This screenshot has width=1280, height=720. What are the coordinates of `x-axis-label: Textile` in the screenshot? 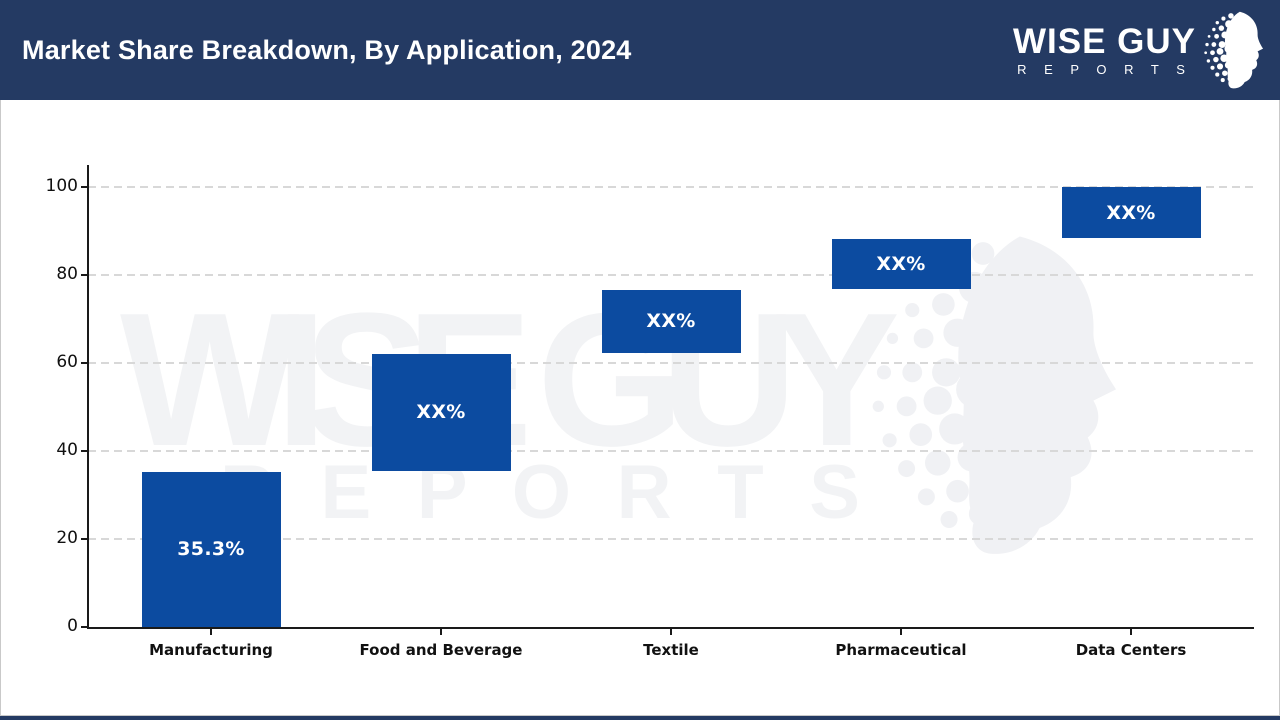 It's located at (671, 650).